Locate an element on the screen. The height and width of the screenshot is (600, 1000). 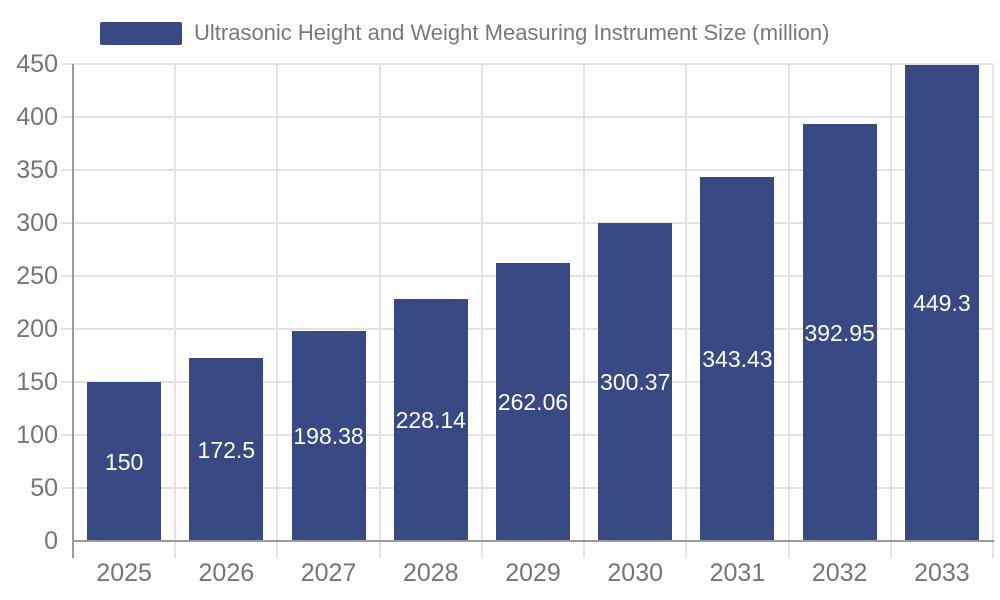
bar-value-label: 300.37 is located at coordinates (635, 381).